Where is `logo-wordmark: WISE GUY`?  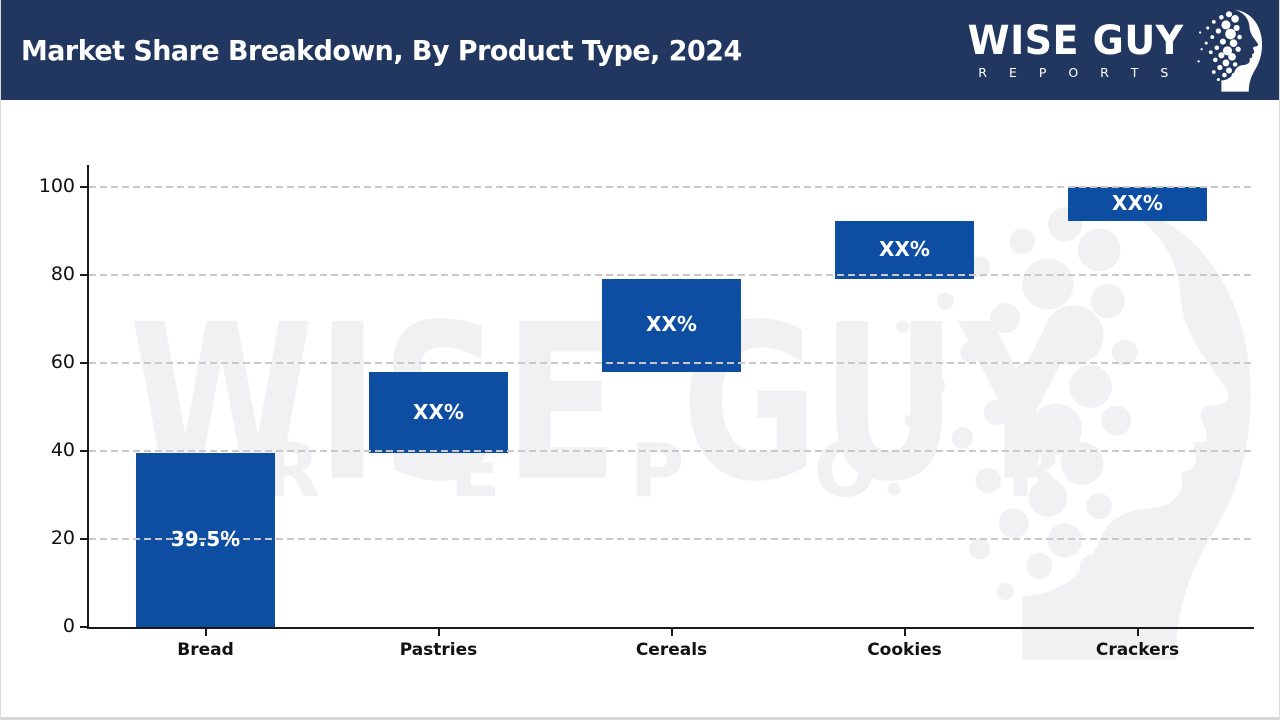 logo-wordmark: WISE GUY is located at coordinates (1075, 40).